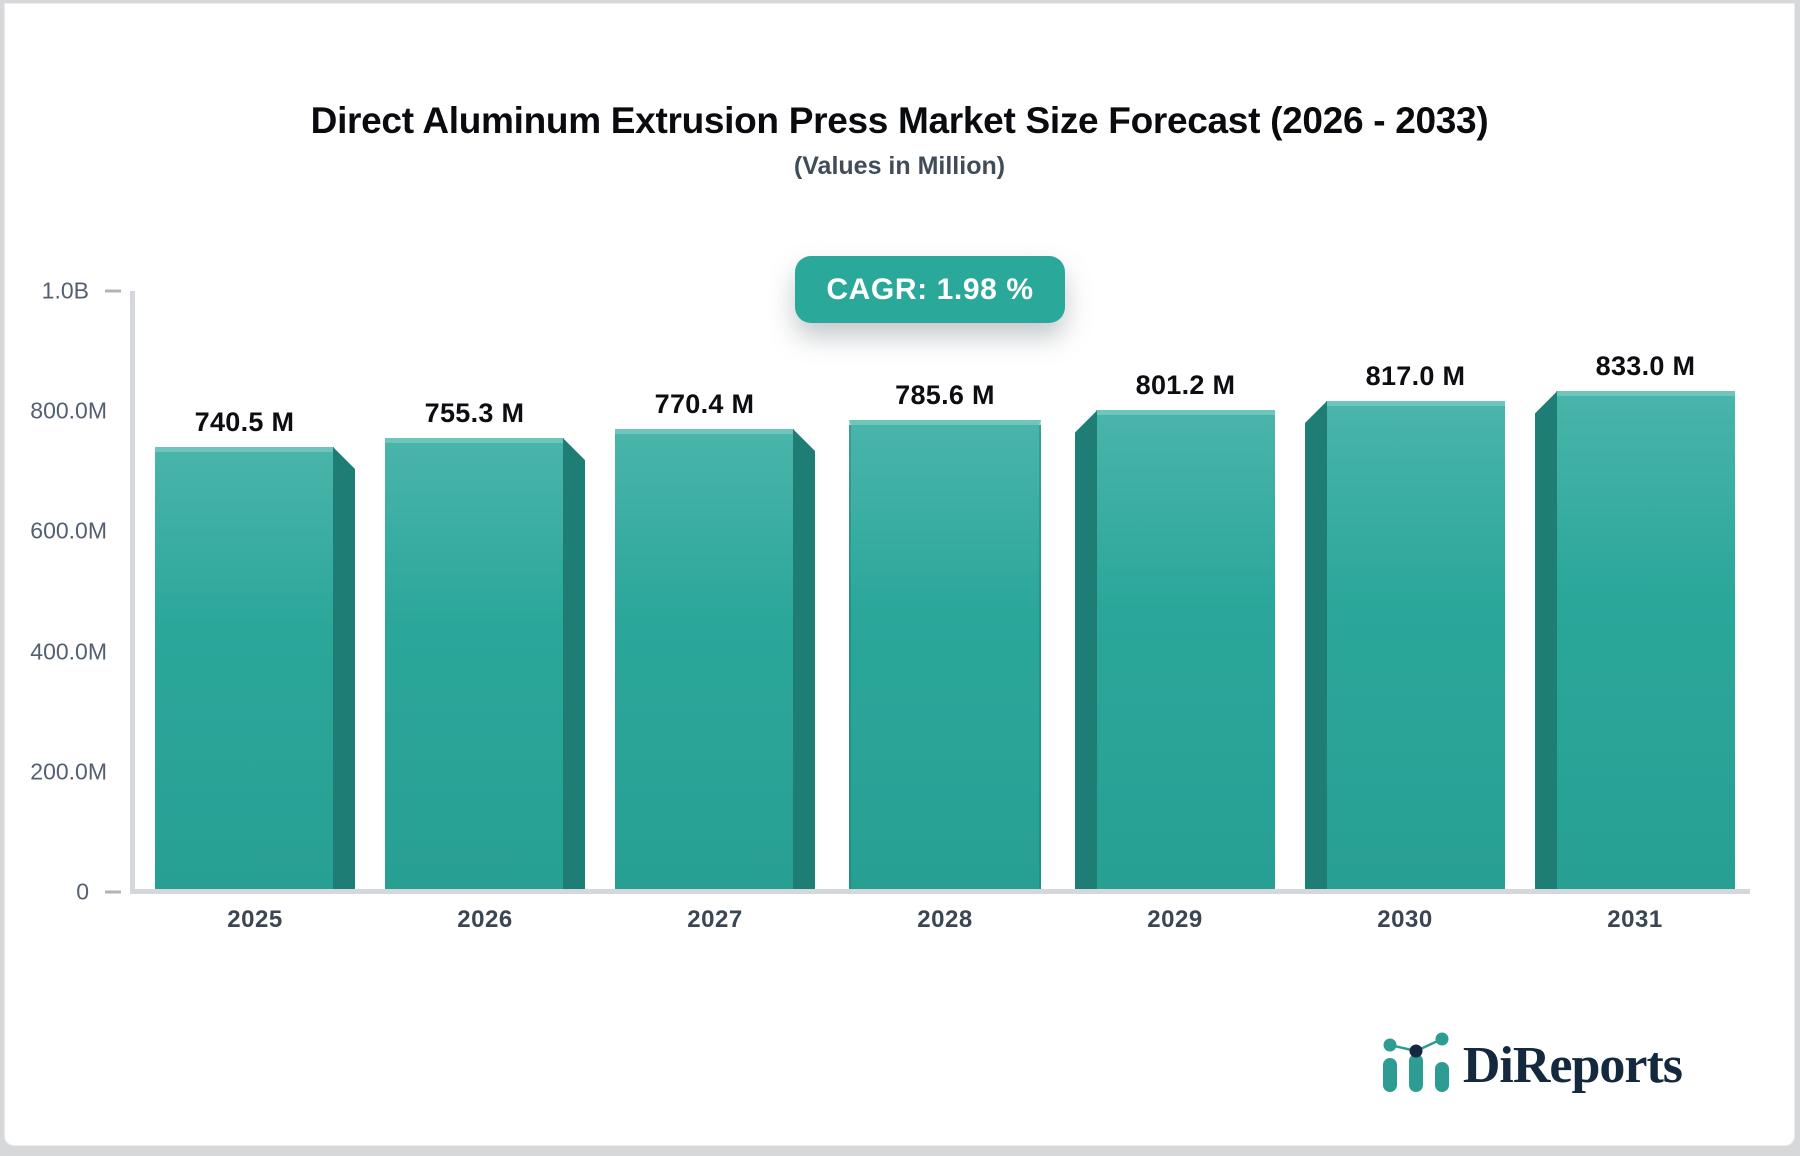  I want to click on bar-value-label: 755.3 M, so click(474, 413).